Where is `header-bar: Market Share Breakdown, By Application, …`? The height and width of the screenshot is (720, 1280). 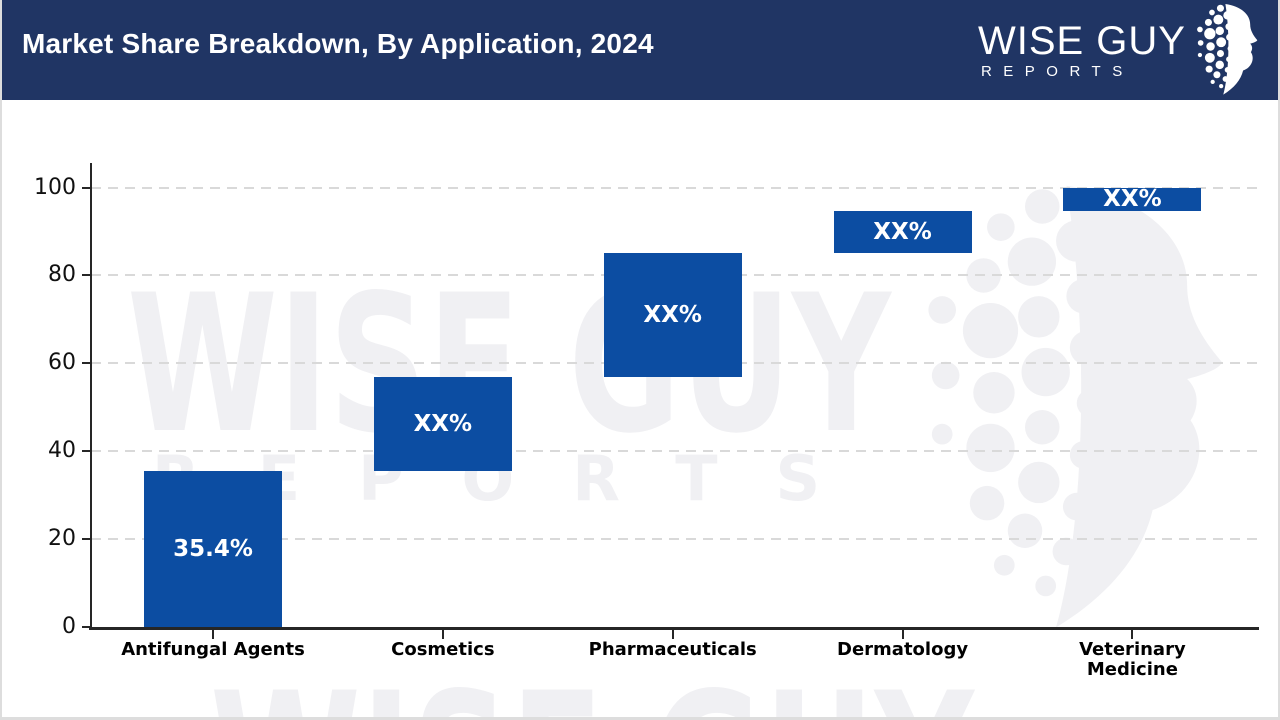
header-bar: Market Share Breakdown, By Application, … is located at coordinates (640, 50).